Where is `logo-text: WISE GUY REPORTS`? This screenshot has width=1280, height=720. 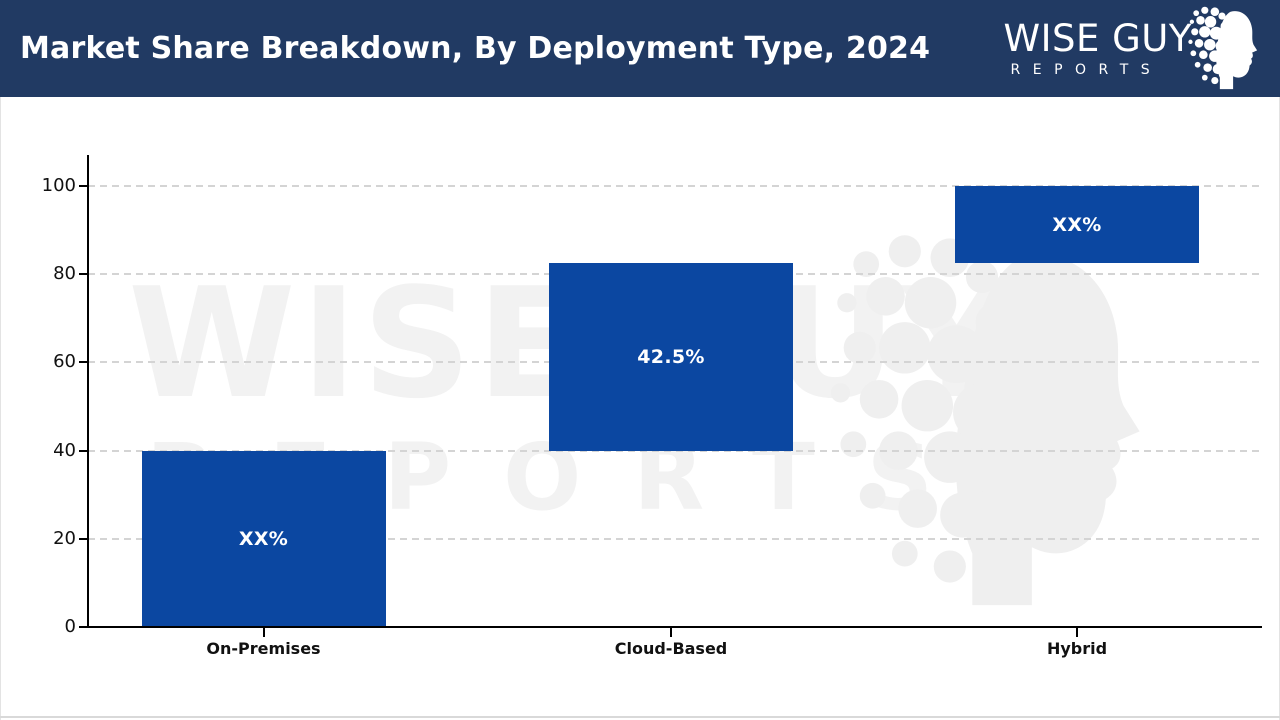 logo-text: WISE GUY REPORTS is located at coordinates (1098, 49).